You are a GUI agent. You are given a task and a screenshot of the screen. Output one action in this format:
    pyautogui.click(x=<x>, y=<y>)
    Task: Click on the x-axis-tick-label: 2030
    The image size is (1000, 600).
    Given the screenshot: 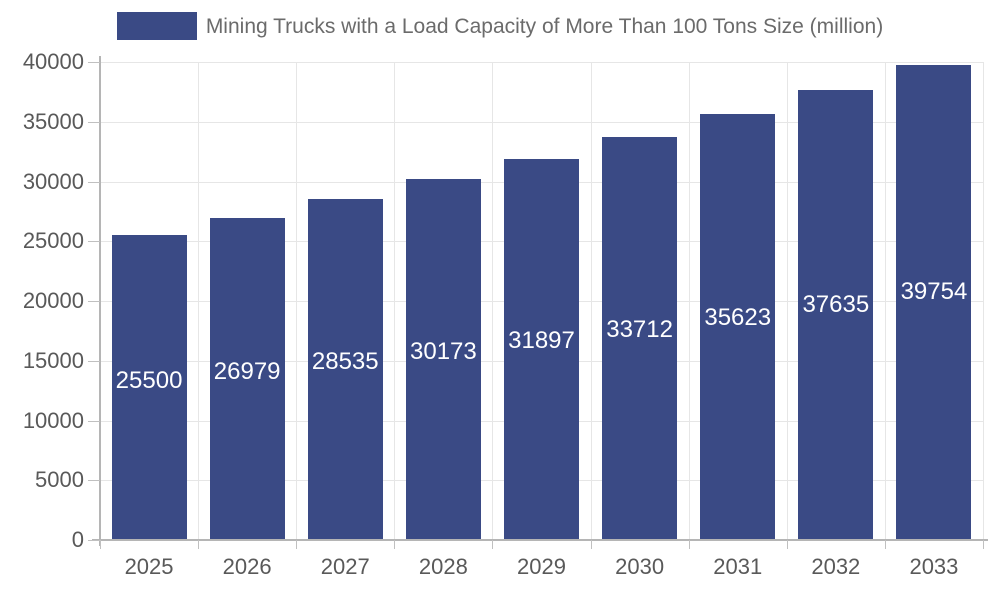 What is the action you would take?
    pyautogui.click(x=640, y=566)
    